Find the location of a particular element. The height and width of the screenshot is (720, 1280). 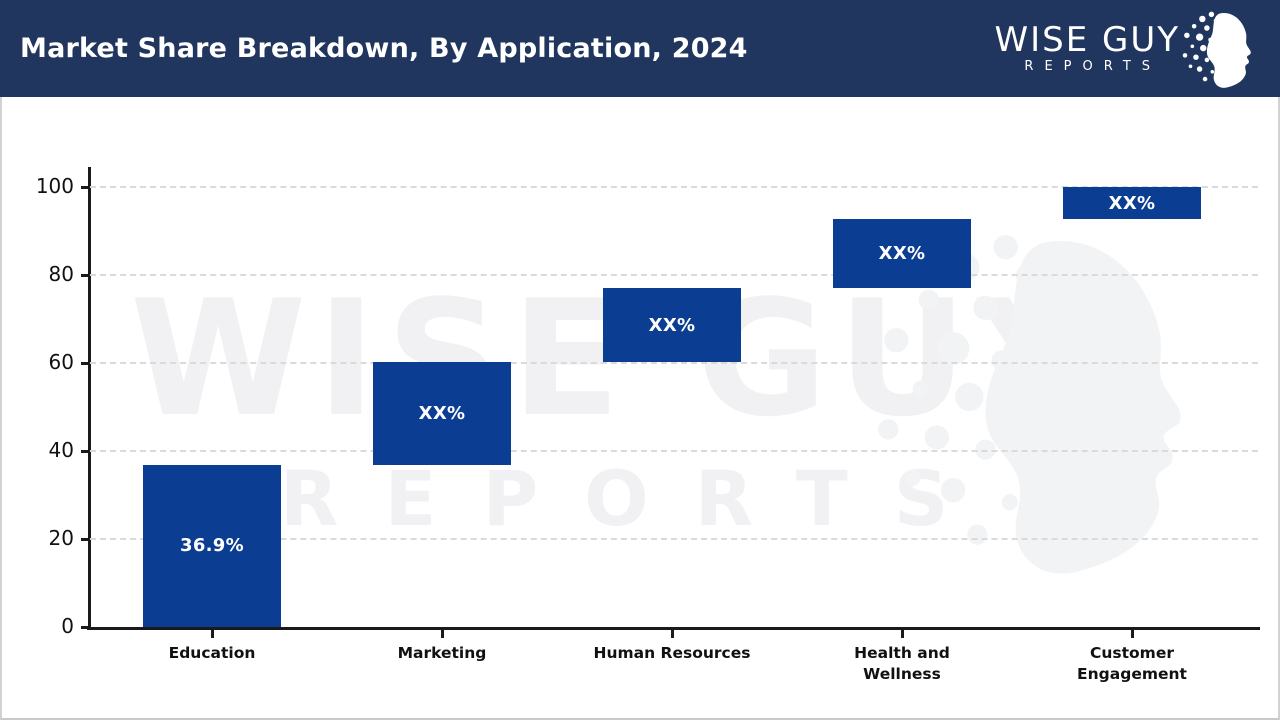

y-tick-label-20: 20 is located at coordinates (61, 538).